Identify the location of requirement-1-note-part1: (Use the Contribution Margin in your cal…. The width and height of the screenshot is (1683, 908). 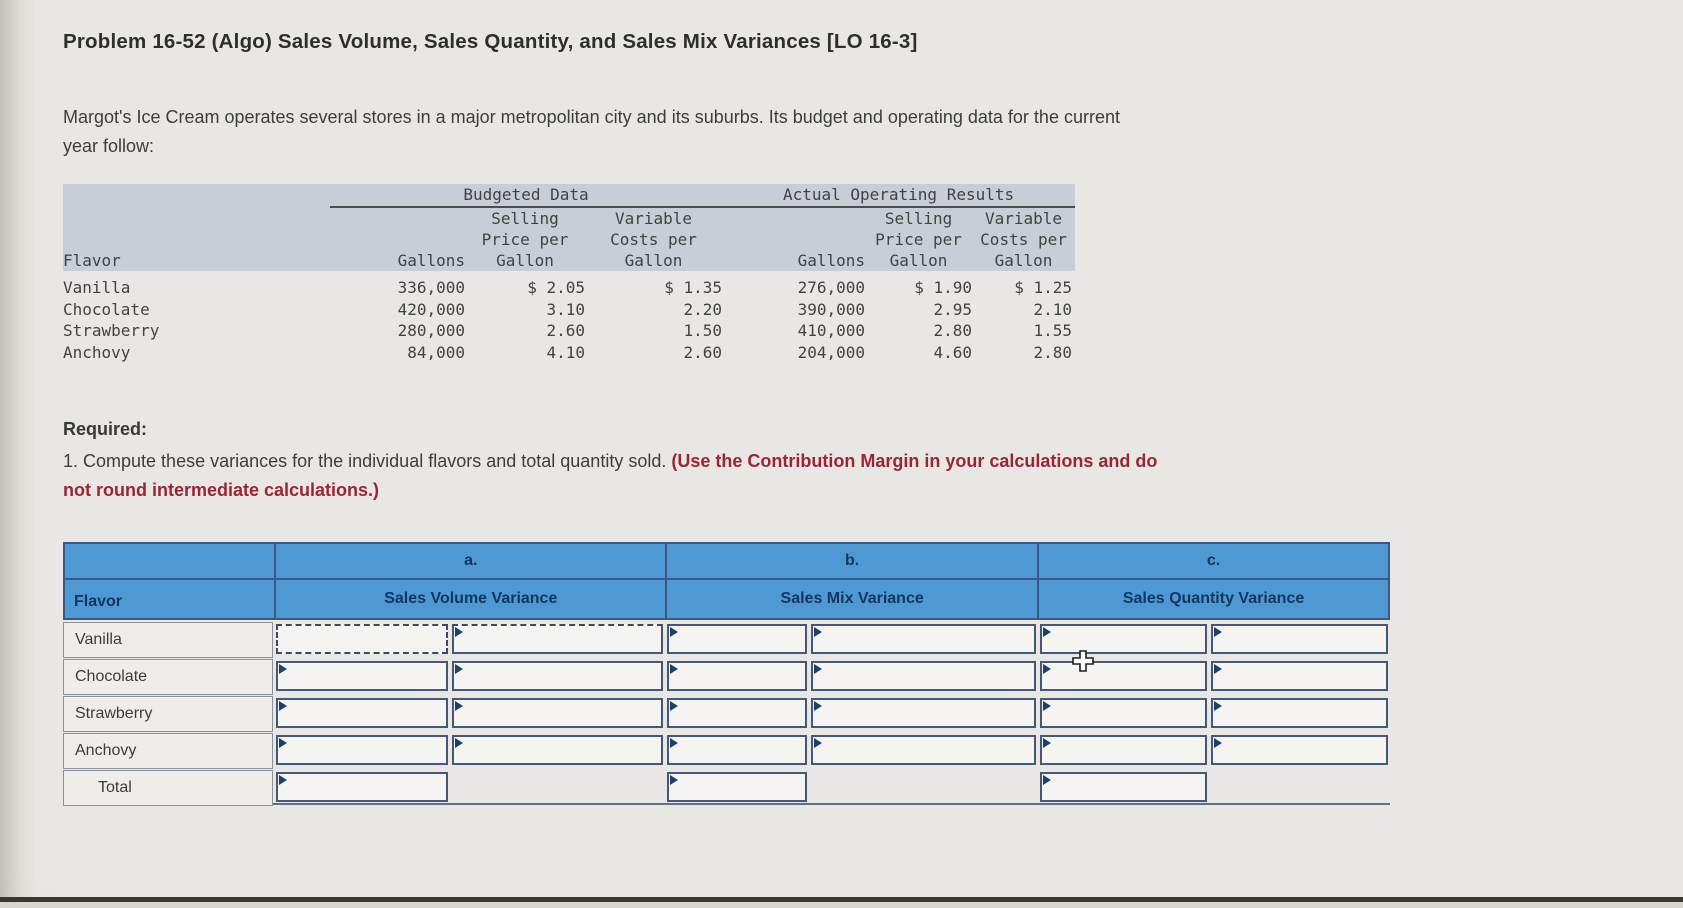
(914, 461).